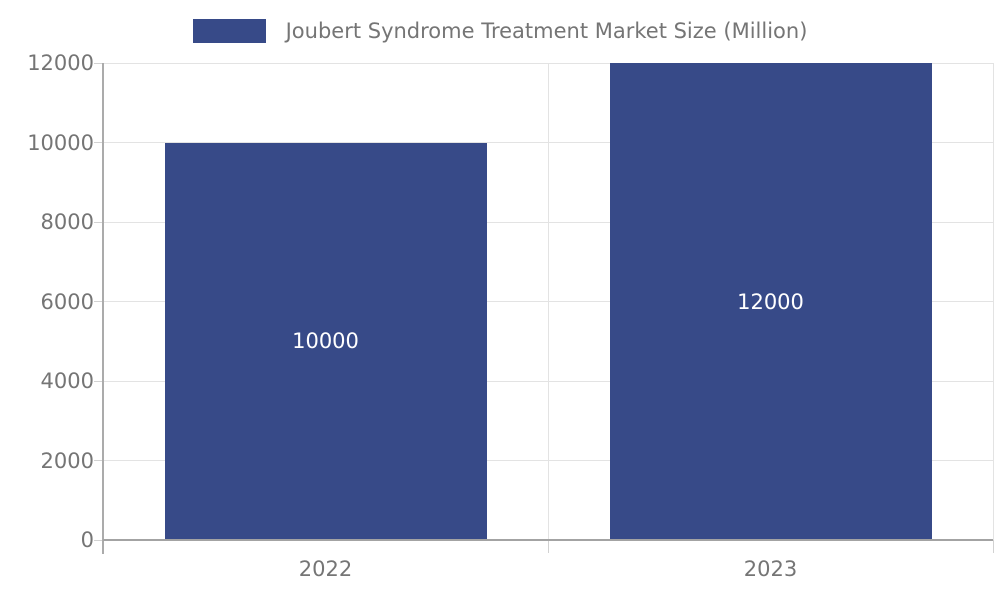 This screenshot has width=1000, height=600. I want to click on bar-value-label: 10000, so click(325, 341).